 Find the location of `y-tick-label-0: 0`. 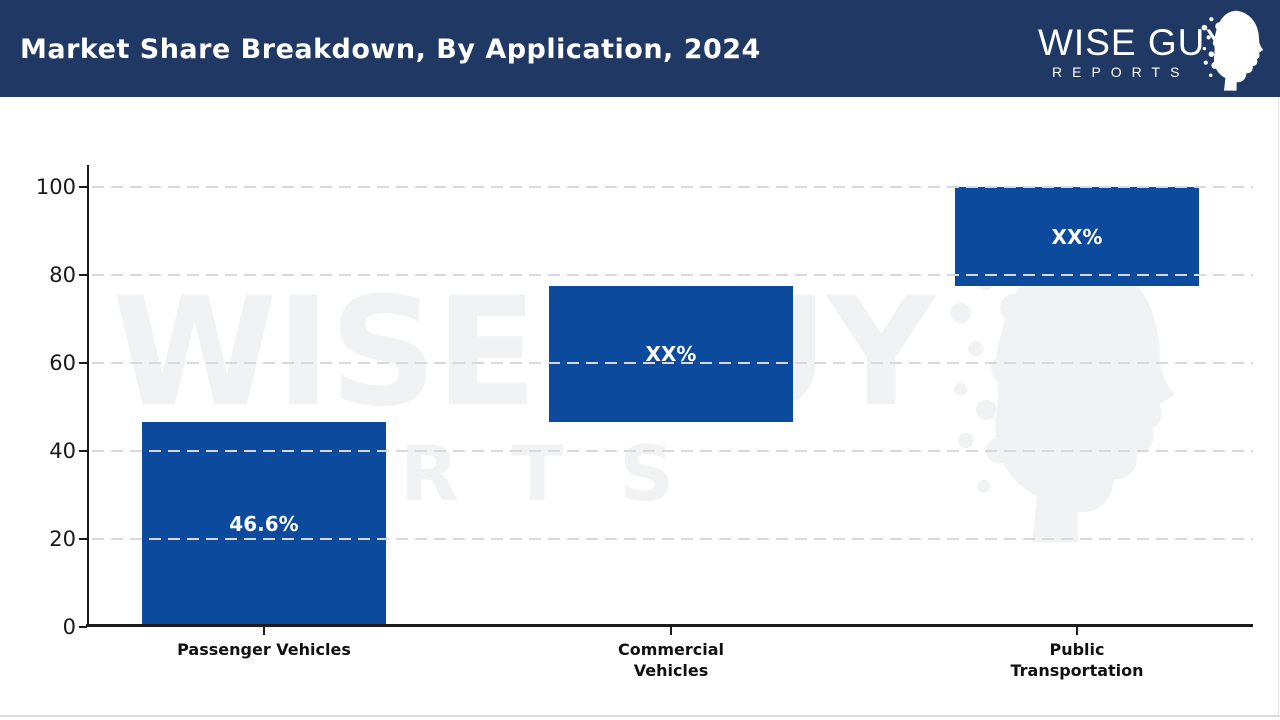

y-tick-label-0: 0 is located at coordinates (69, 627).